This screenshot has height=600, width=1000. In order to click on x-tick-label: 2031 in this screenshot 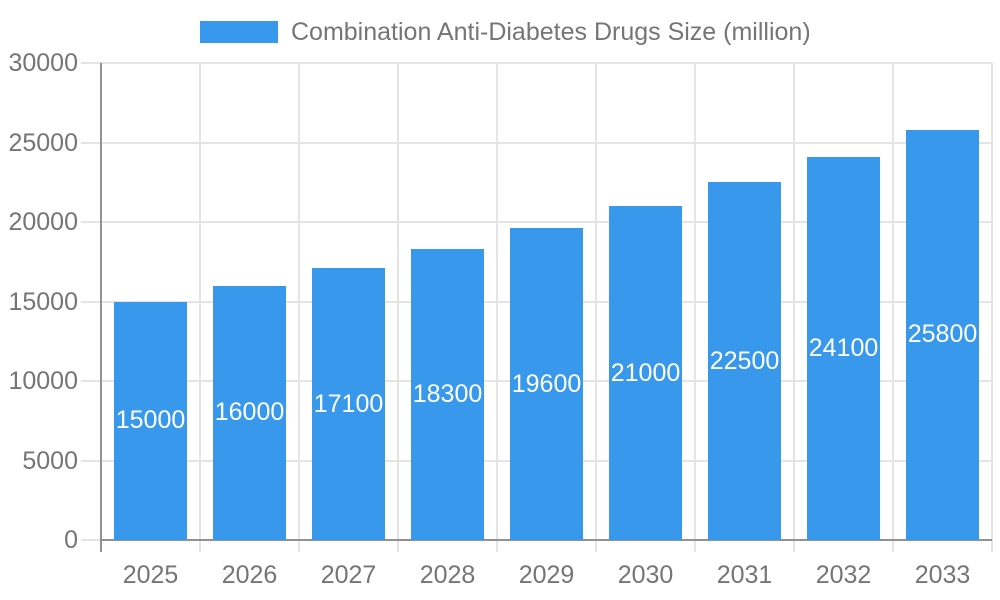, I will do `click(744, 575)`.